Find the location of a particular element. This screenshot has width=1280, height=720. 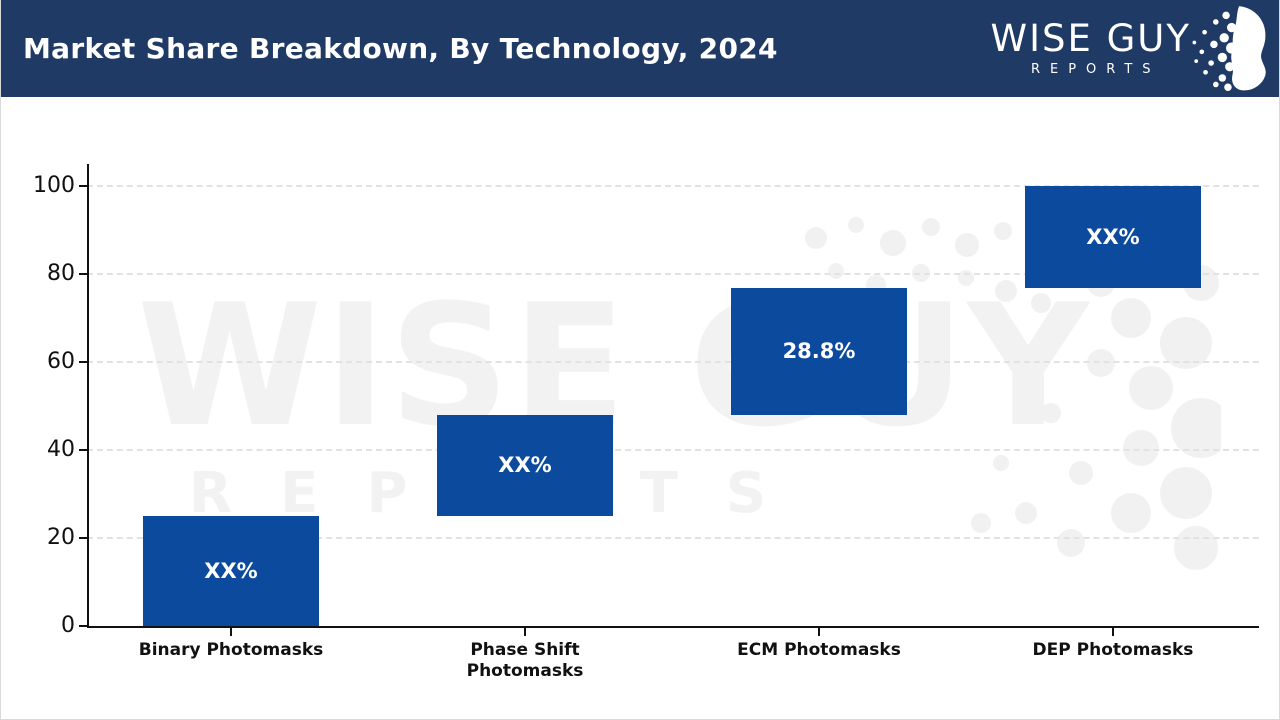

wise-guy-logo: WISE GUY REPORTS is located at coordinates (1130, 49).